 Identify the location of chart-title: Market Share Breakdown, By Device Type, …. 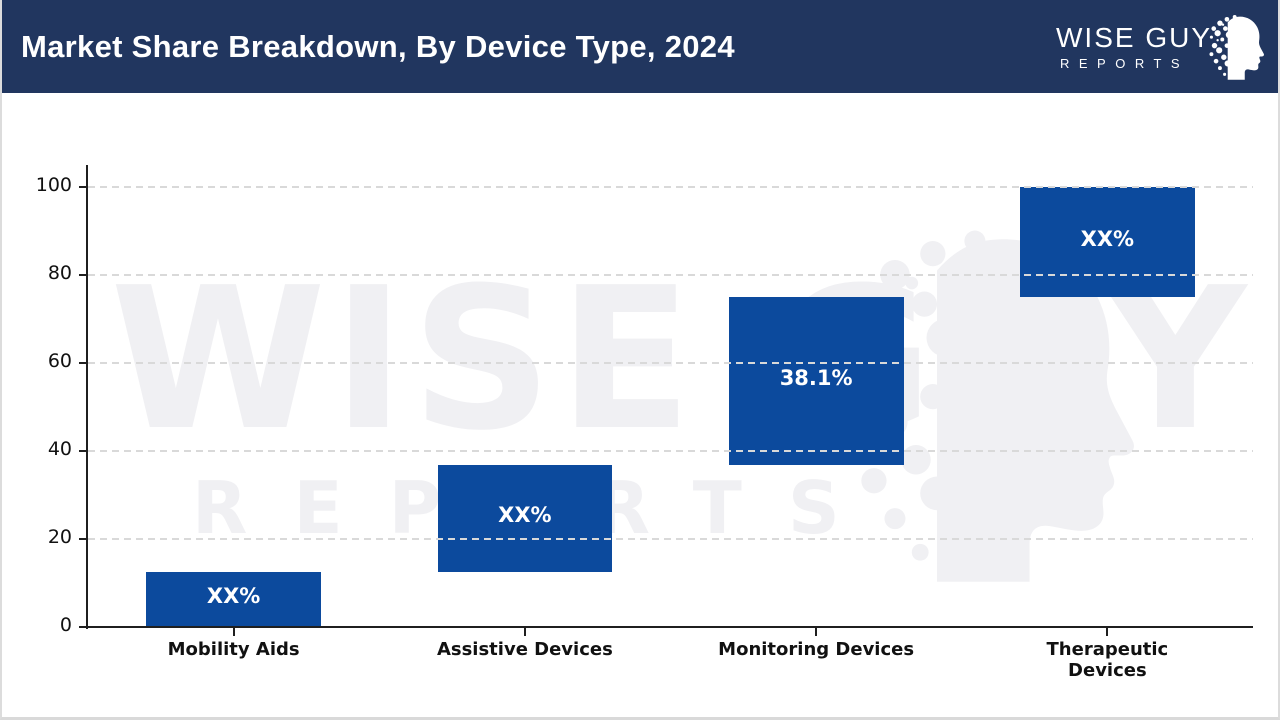
(378, 46).